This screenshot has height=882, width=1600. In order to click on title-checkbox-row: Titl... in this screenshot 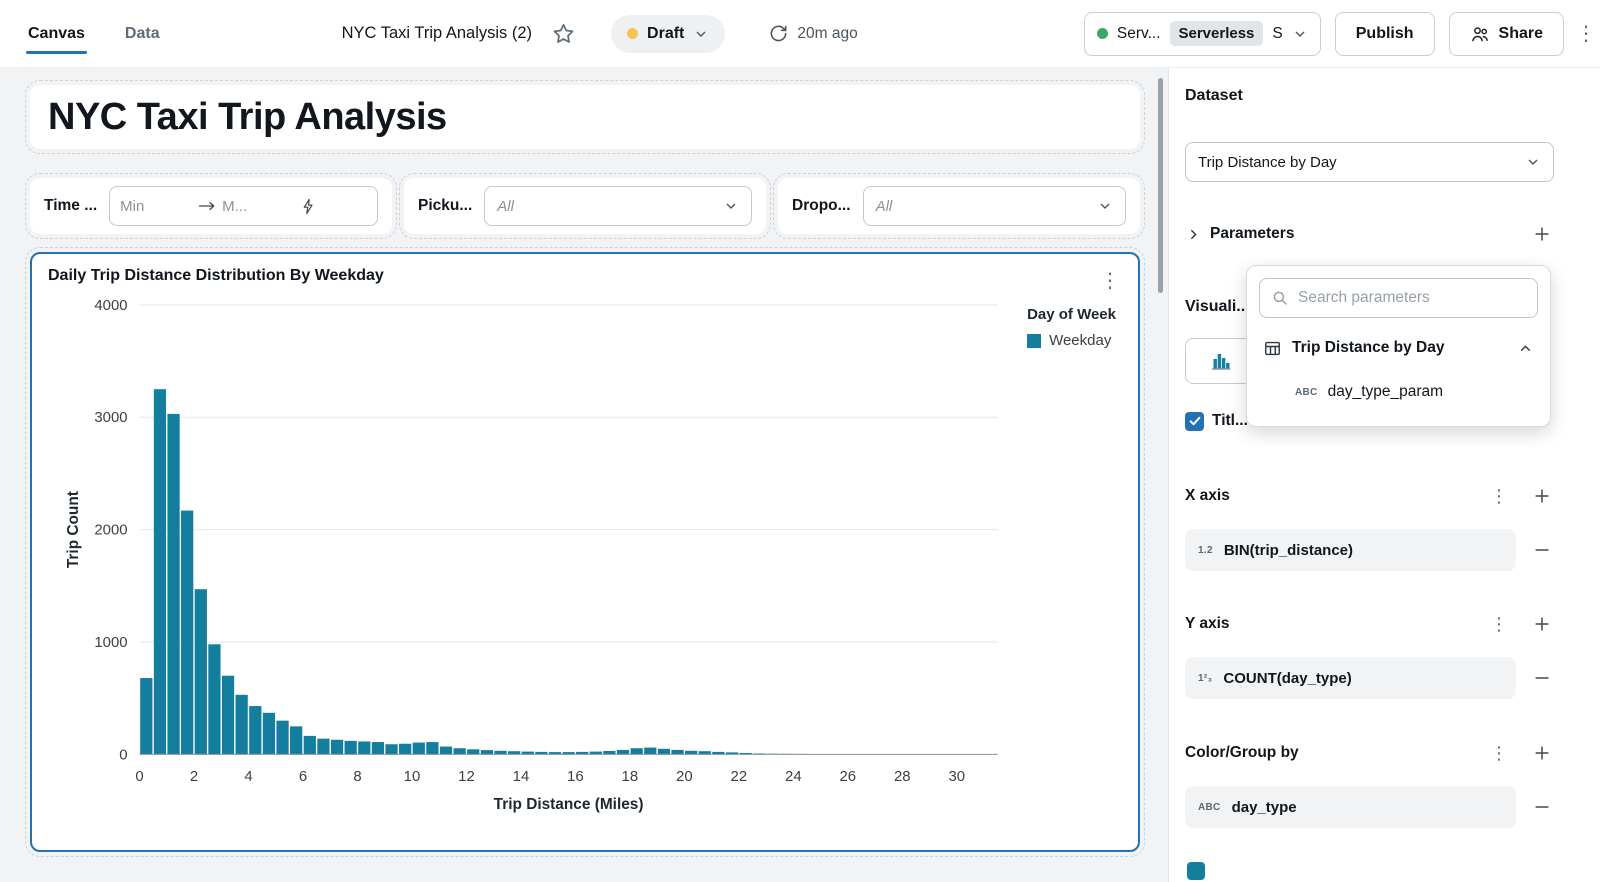, I will do `click(1369, 421)`.